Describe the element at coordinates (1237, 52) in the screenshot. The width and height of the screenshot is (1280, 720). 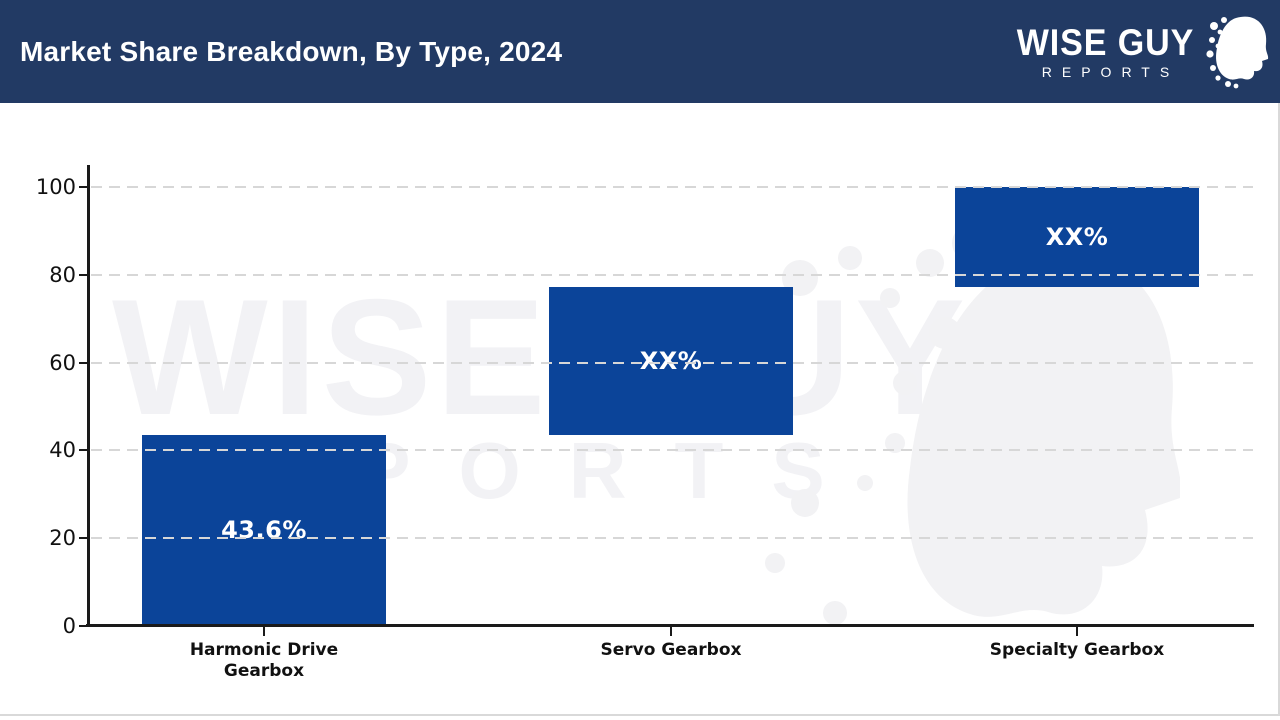
I see `face-profile-dots-icon` at that location.